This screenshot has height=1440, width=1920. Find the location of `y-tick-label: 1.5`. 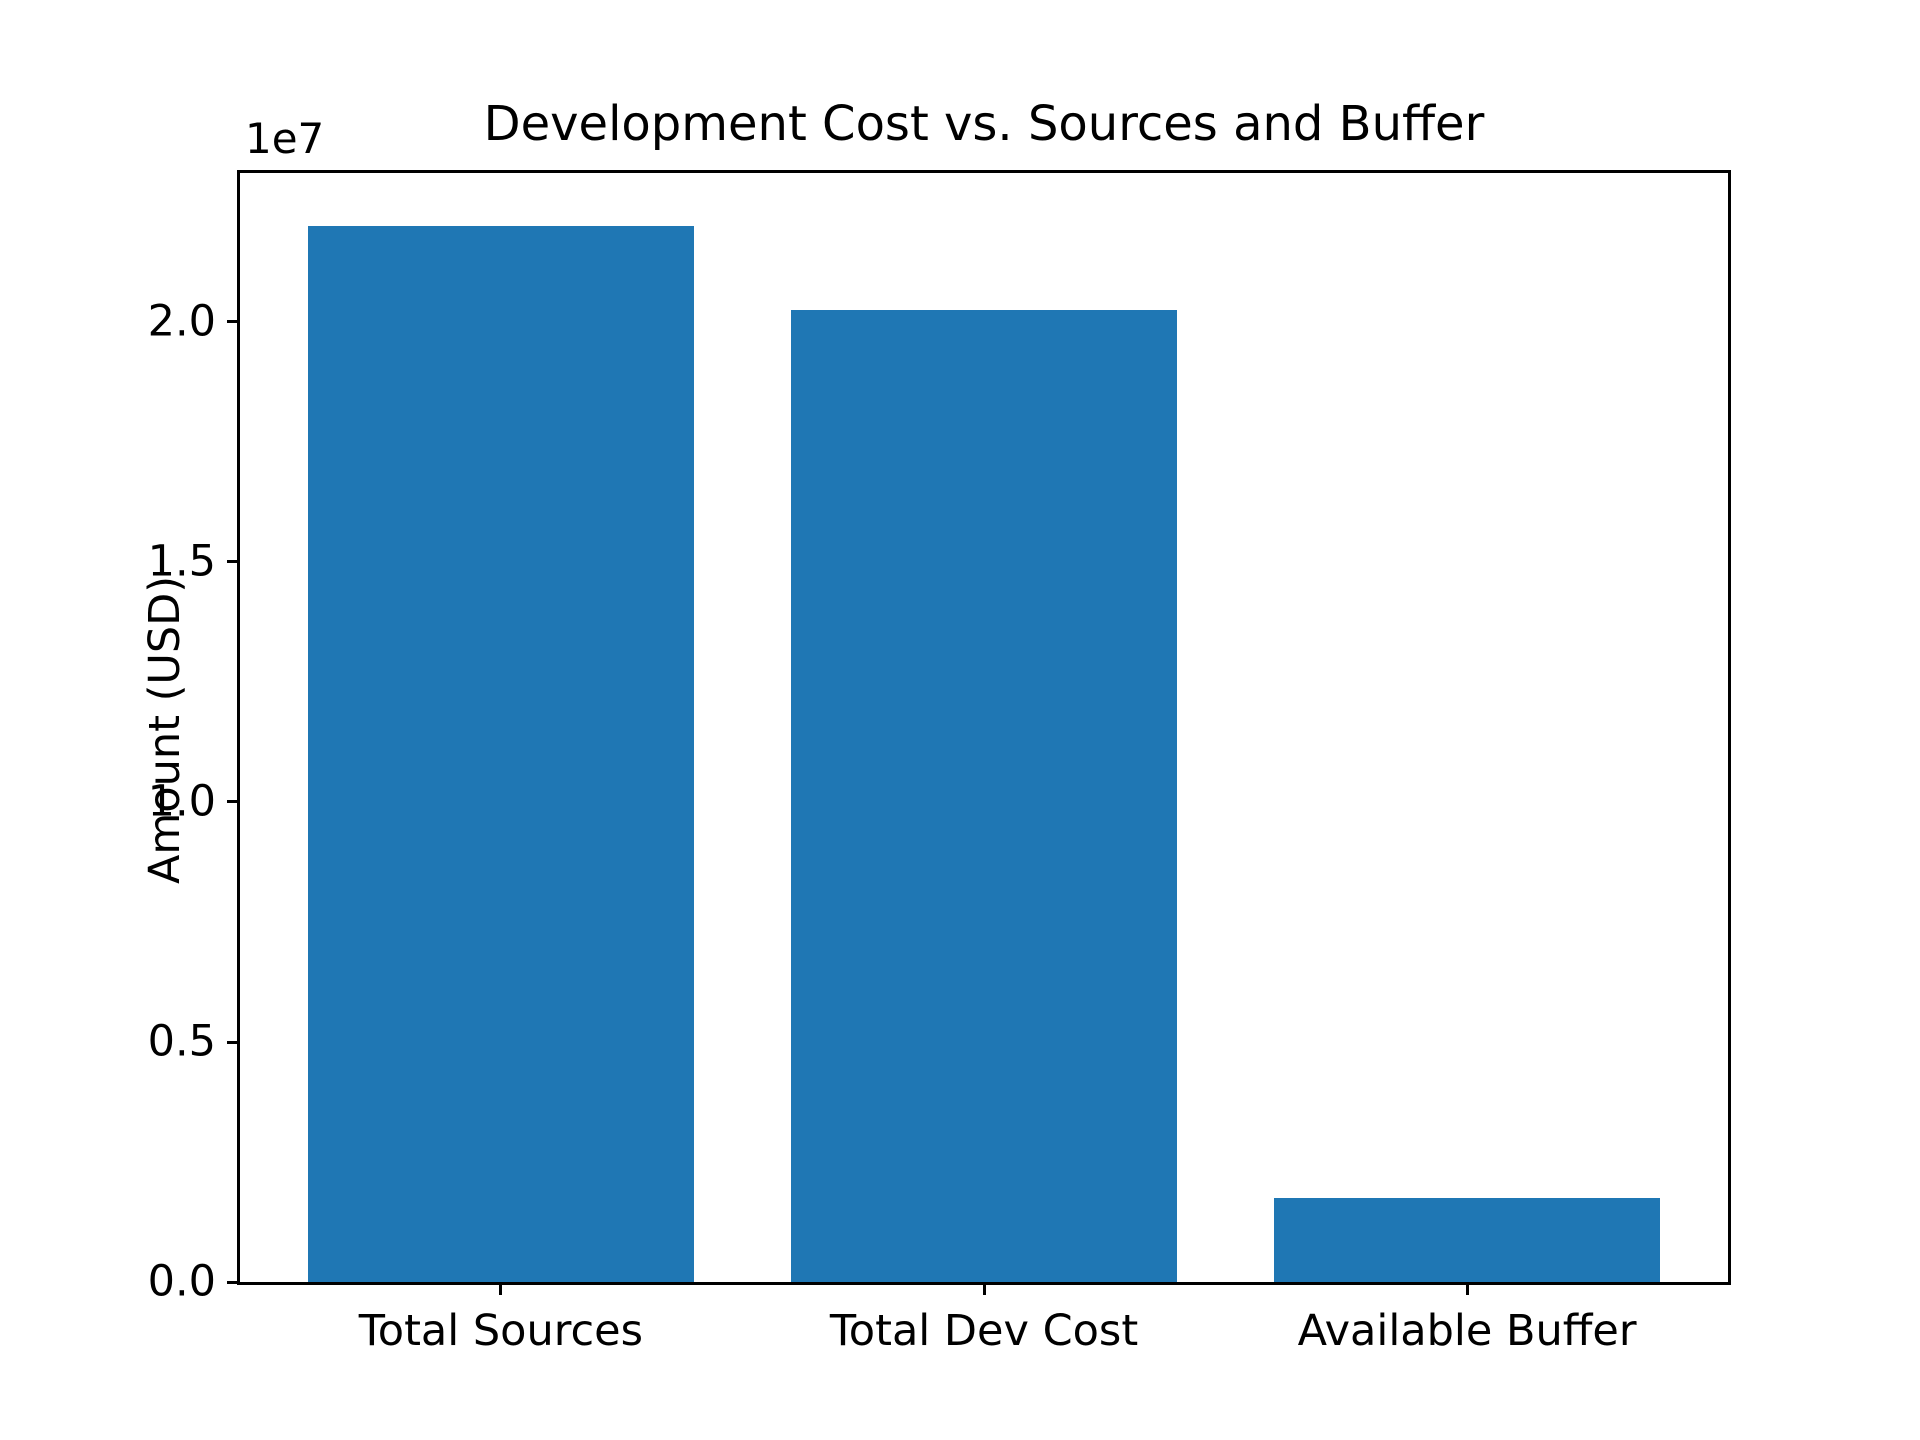

y-tick-label: 1.5 is located at coordinates (181, 561).